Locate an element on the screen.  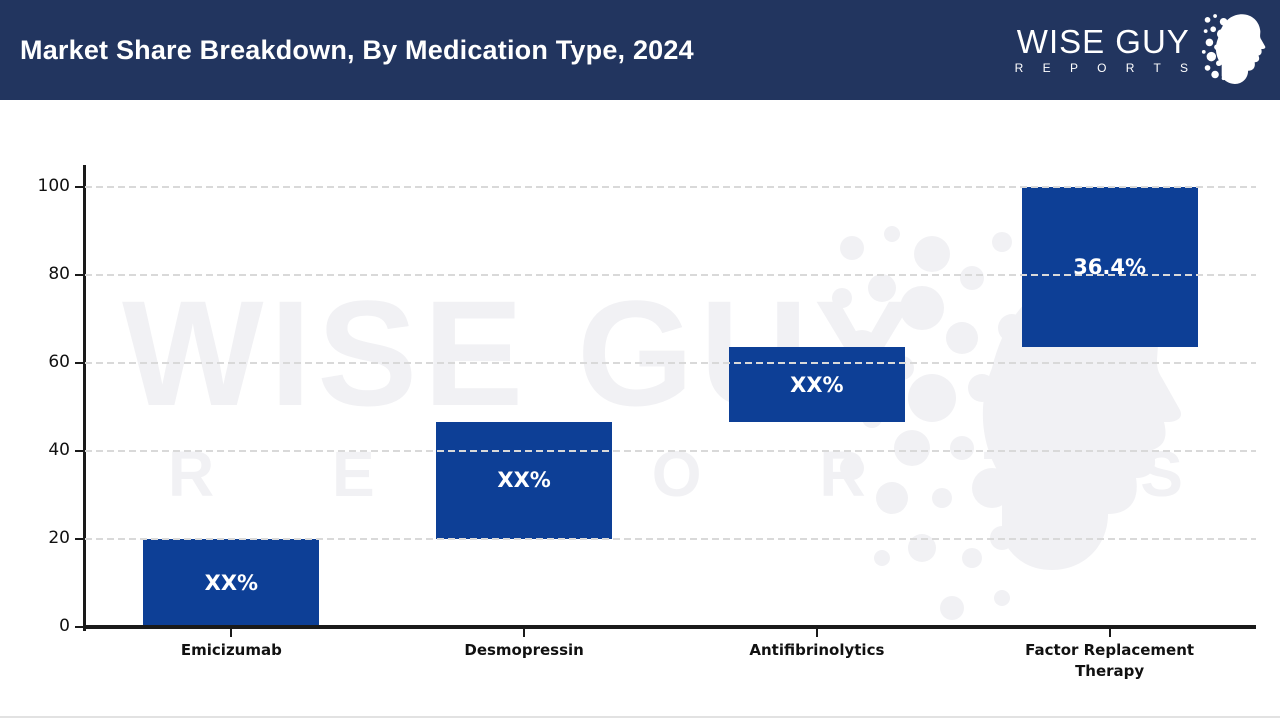
x-category-label: Antifibrinolytics is located at coordinates (817, 650).